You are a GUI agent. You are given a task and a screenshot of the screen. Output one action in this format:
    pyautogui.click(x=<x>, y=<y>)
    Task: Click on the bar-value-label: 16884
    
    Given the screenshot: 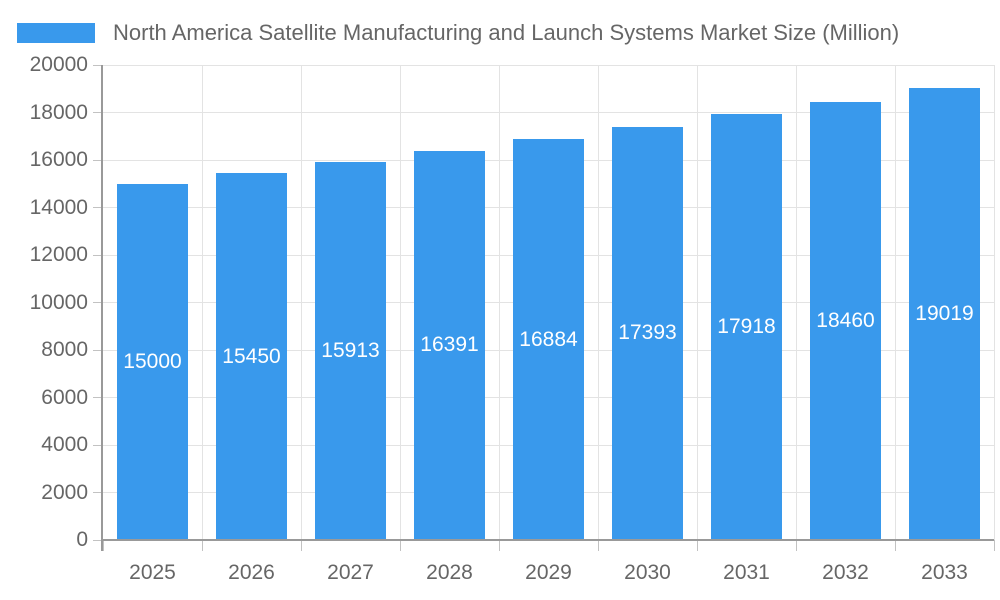 What is the action you would take?
    pyautogui.click(x=548, y=339)
    